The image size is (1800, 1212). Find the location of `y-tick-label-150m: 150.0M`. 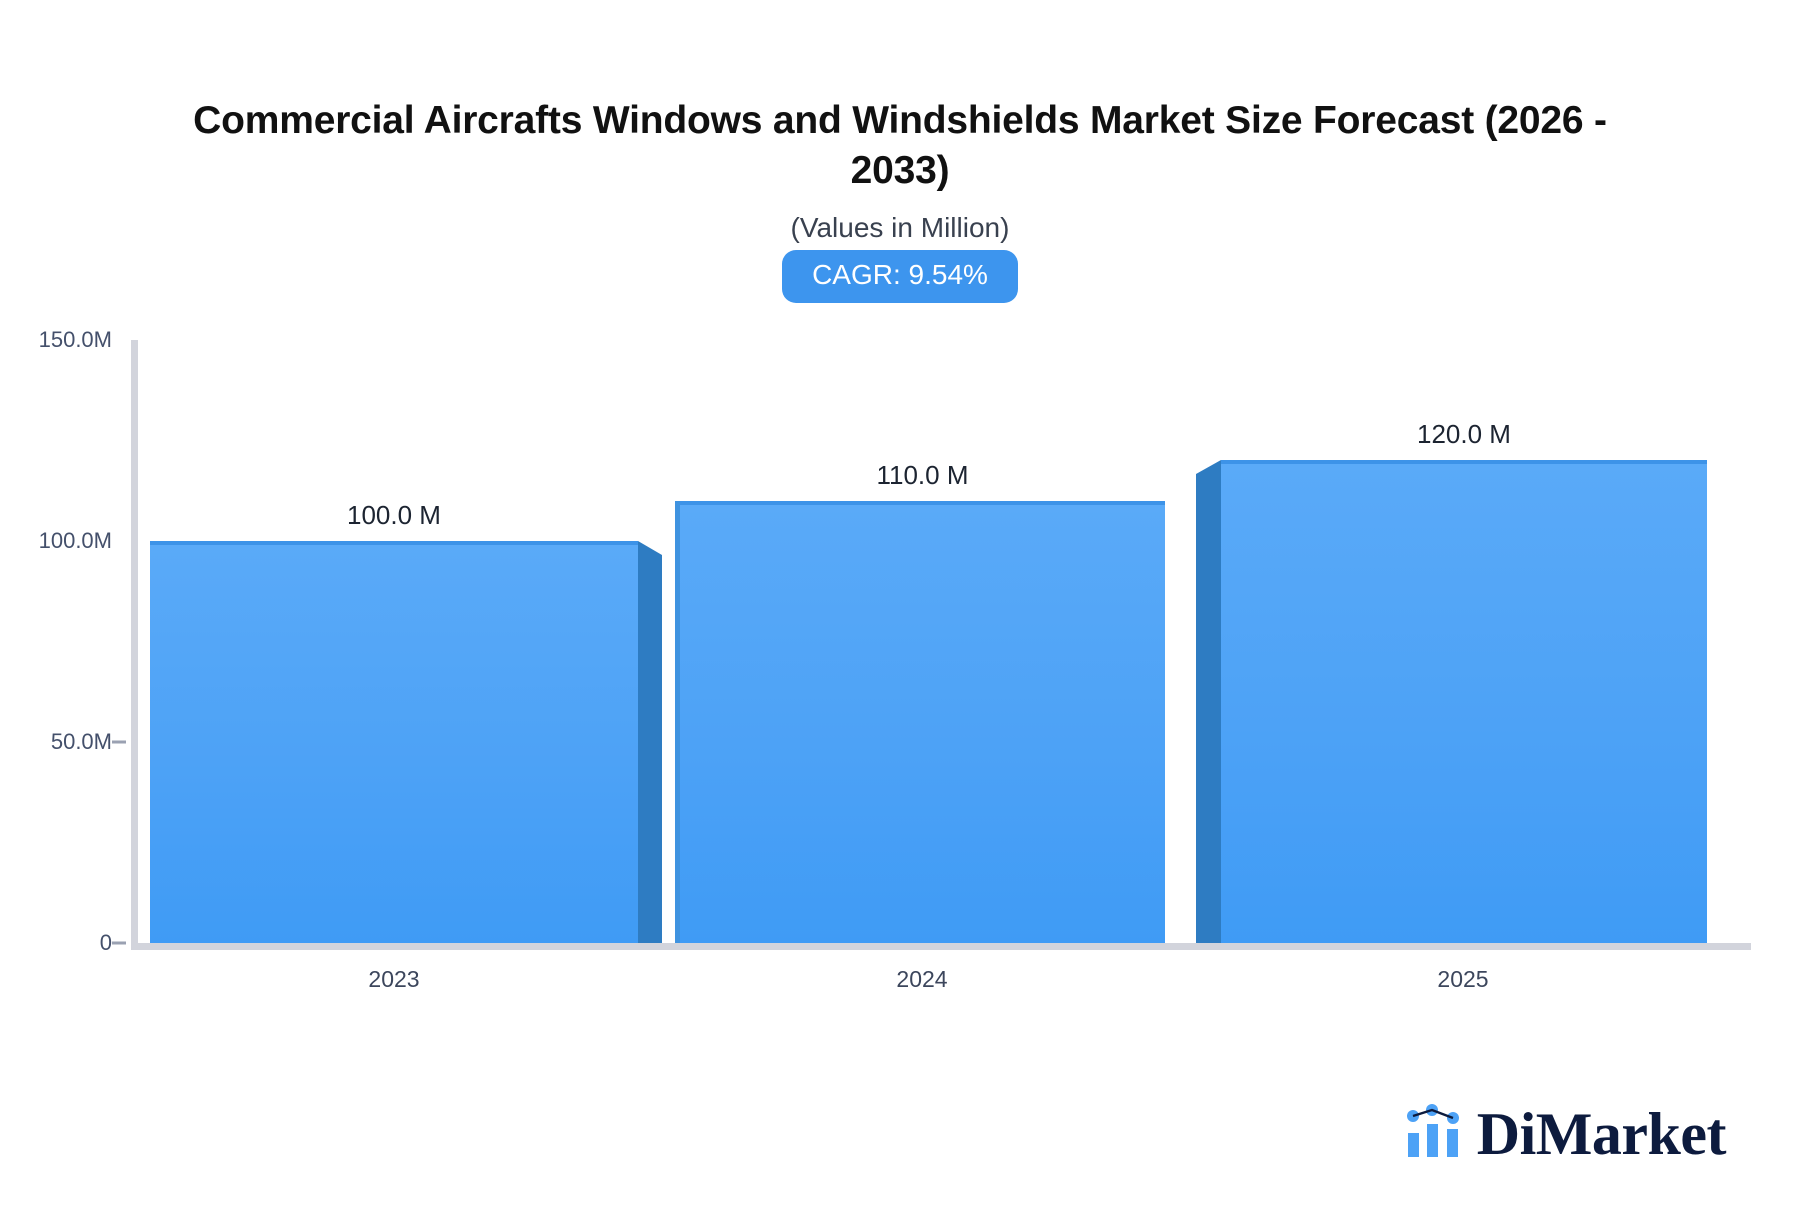

y-tick-label-150m: 150.0M is located at coordinates (75, 339).